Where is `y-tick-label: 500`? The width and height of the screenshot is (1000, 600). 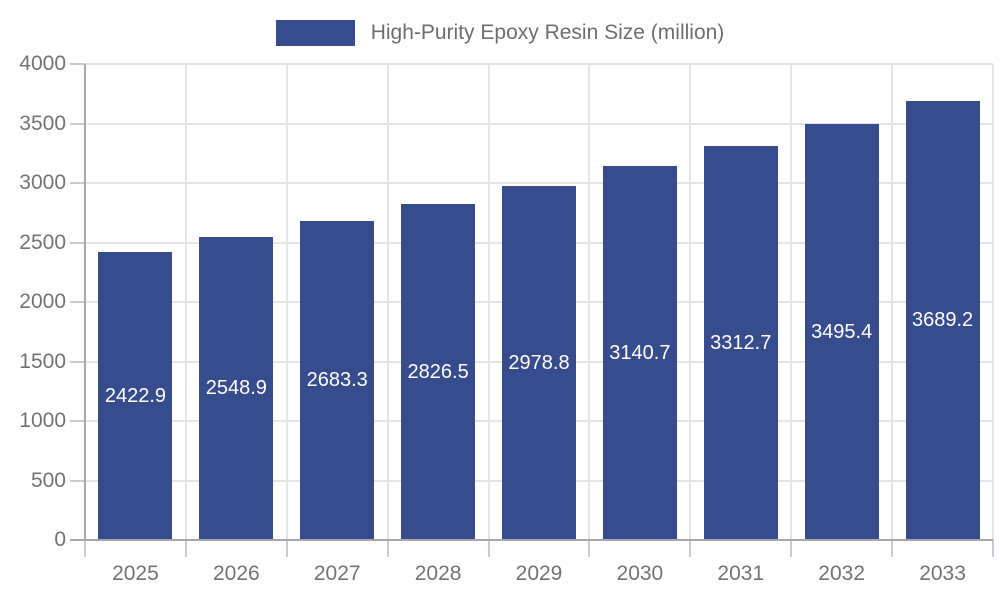 y-tick-label: 500 is located at coordinates (48, 480).